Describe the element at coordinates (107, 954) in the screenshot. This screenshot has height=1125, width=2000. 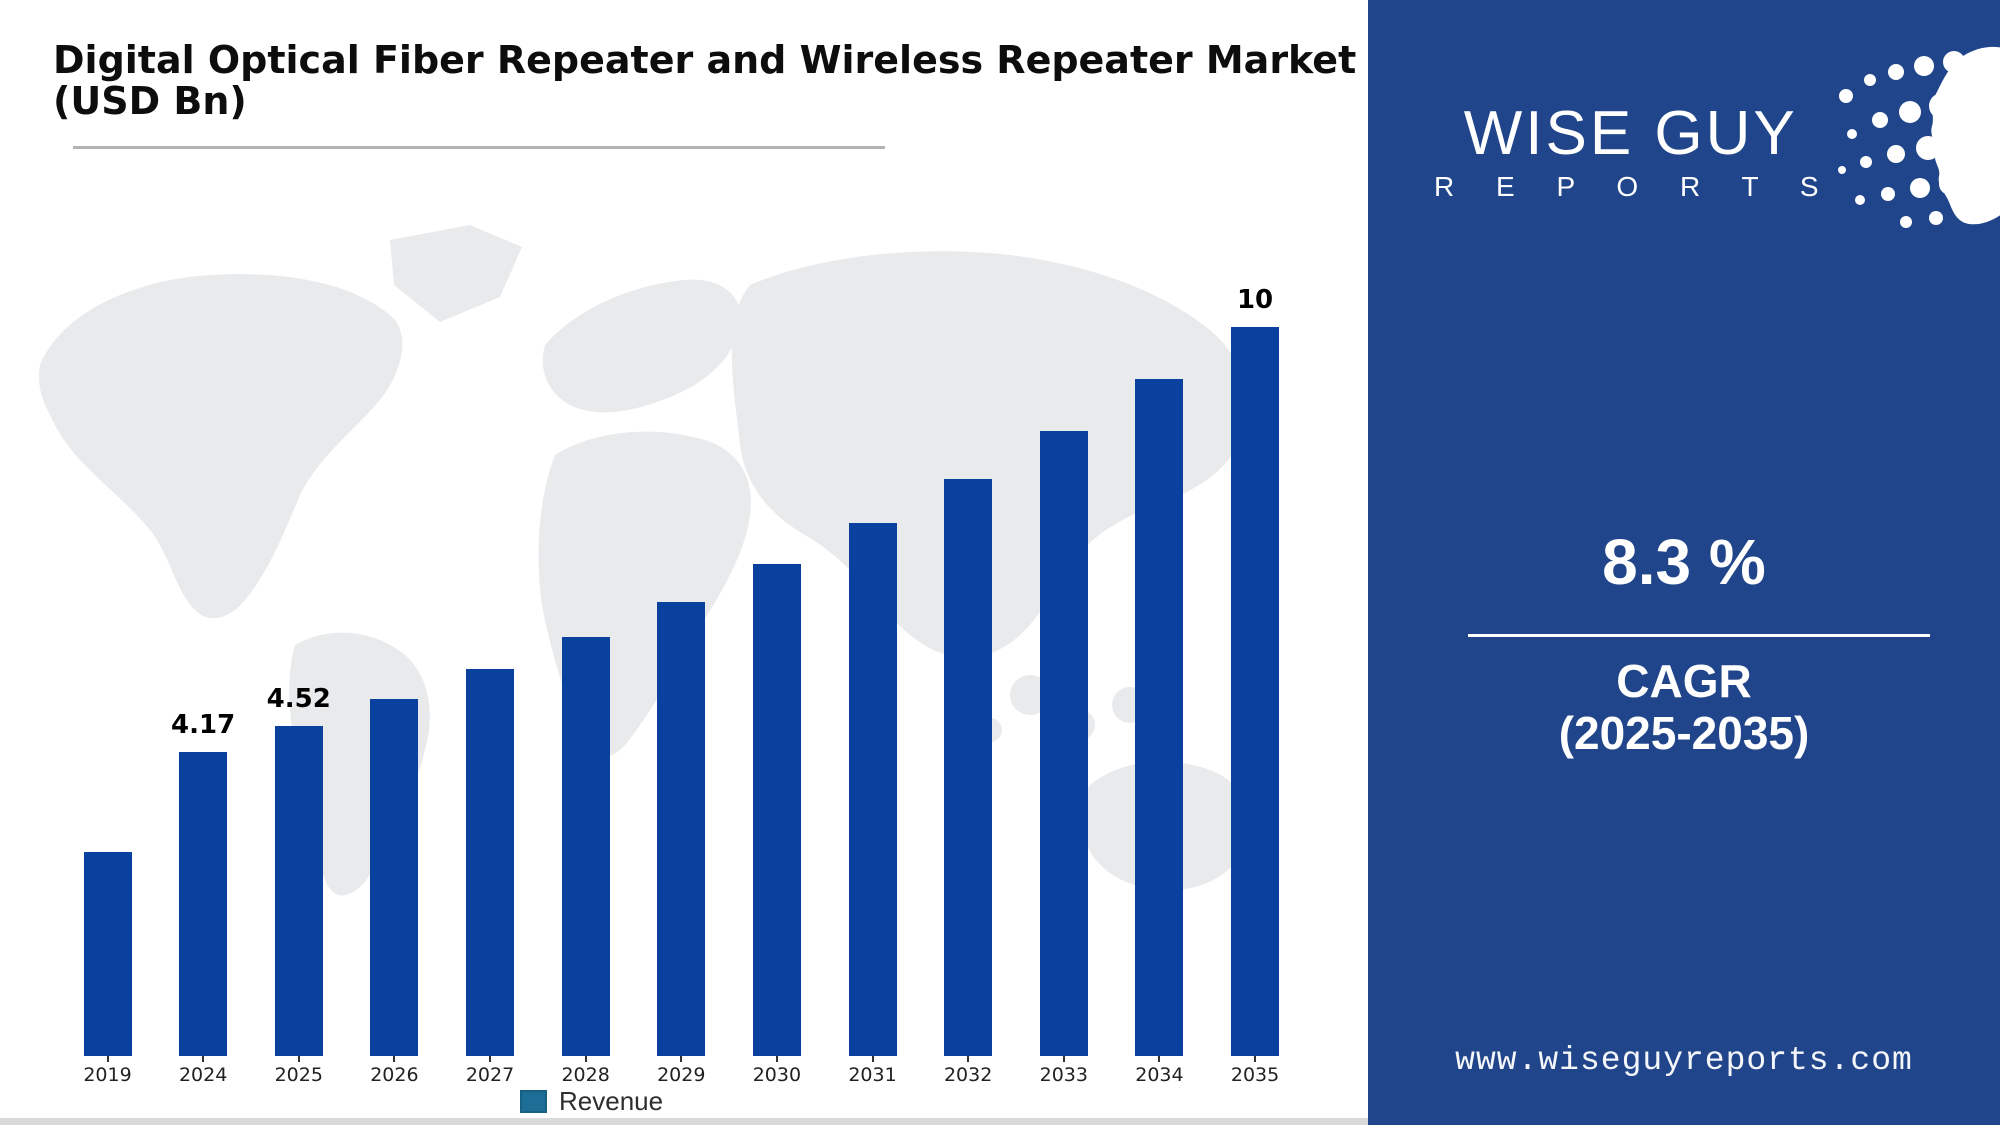
I see `bar-2019` at that location.